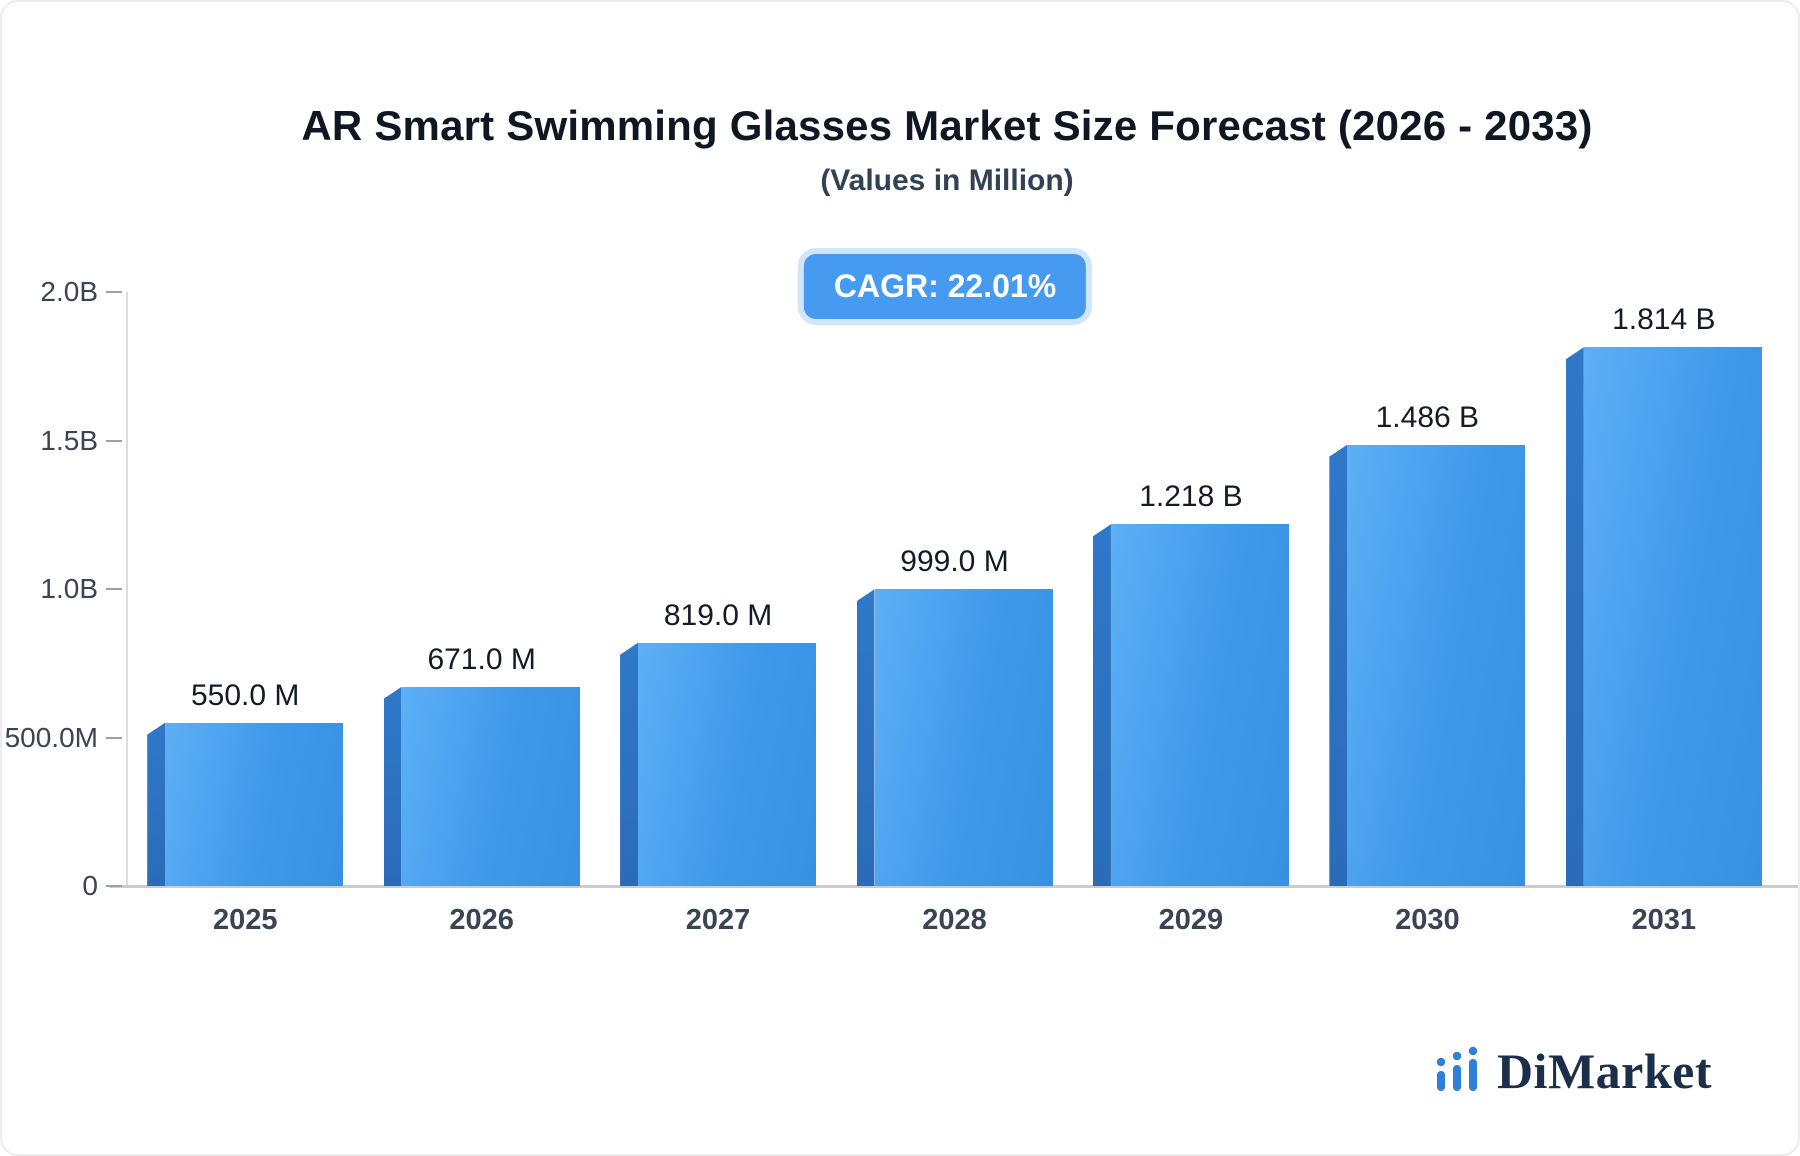 This screenshot has width=1800, height=1156. Describe the element at coordinates (245, 920) in the screenshot. I see `x-axis-label: 2025` at that location.